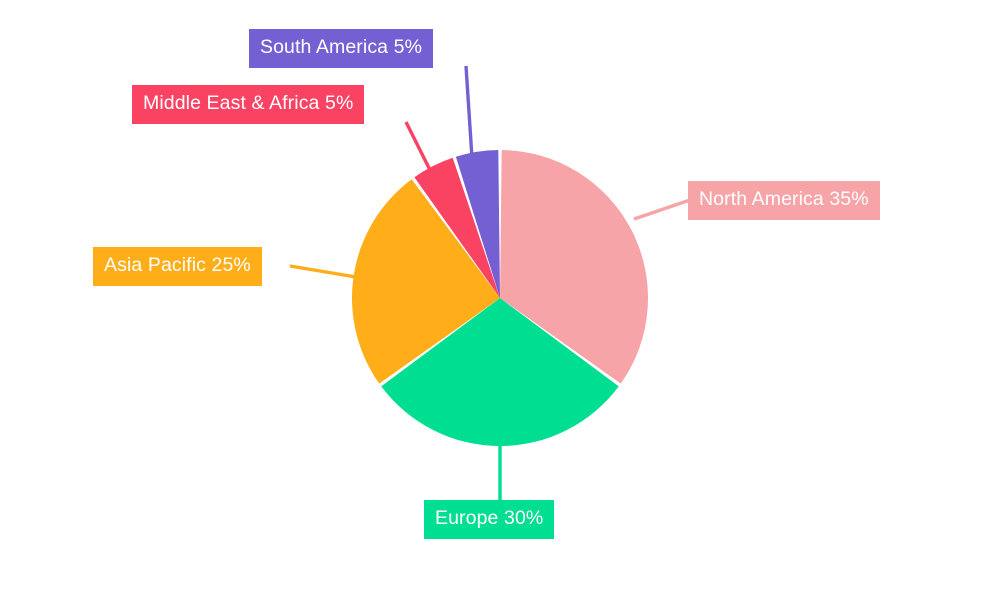 Image resolution: width=1000 pixels, height=600 pixels. I want to click on pie-slices, so click(500, 298).